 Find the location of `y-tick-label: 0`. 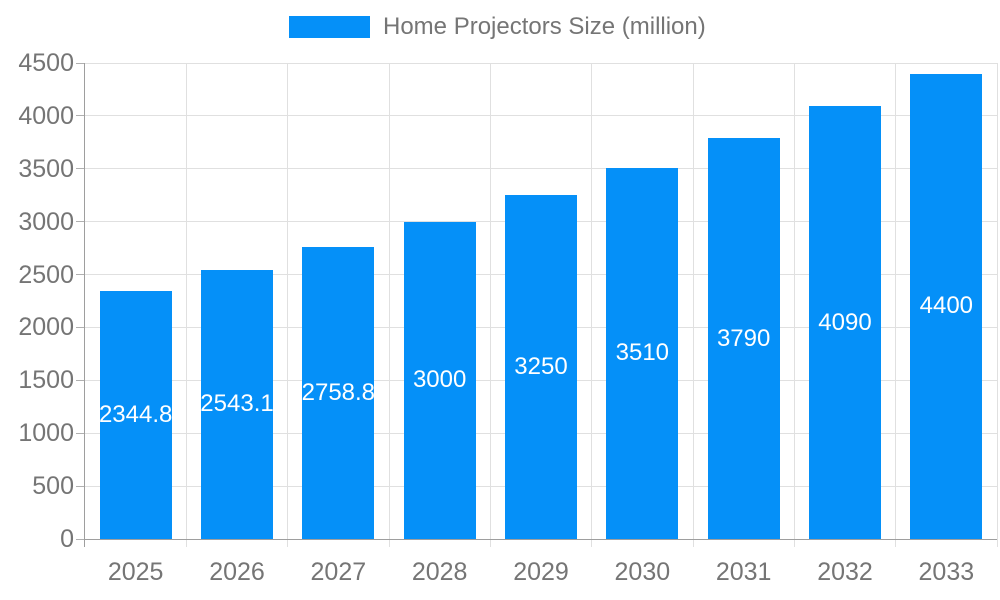

y-tick-label: 0 is located at coordinates (67, 539).